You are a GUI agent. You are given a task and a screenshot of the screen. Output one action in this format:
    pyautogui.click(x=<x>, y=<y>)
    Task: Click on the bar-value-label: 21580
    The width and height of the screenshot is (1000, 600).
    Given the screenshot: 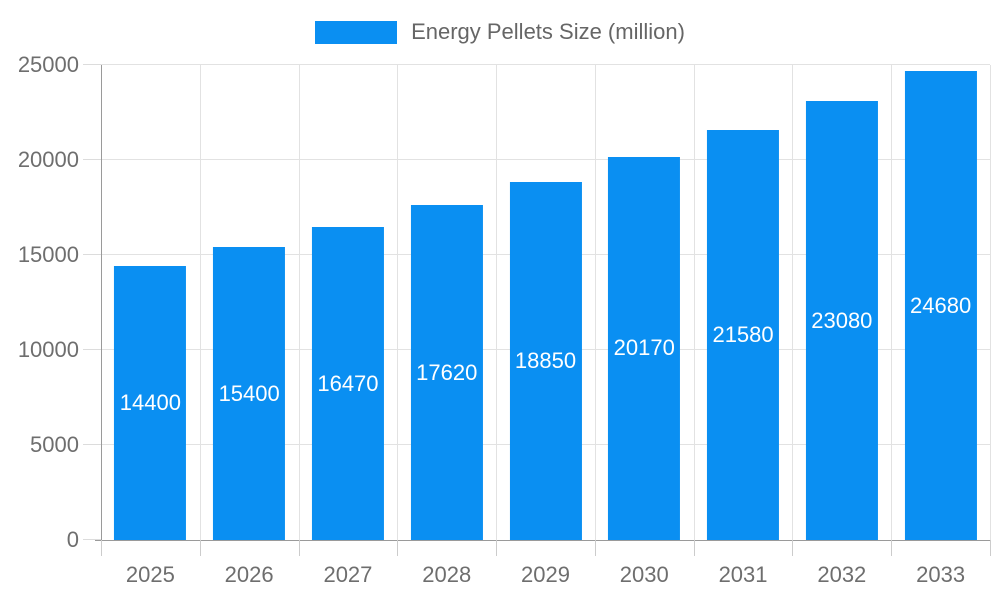 What is the action you would take?
    pyautogui.click(x=743, y=334)
    